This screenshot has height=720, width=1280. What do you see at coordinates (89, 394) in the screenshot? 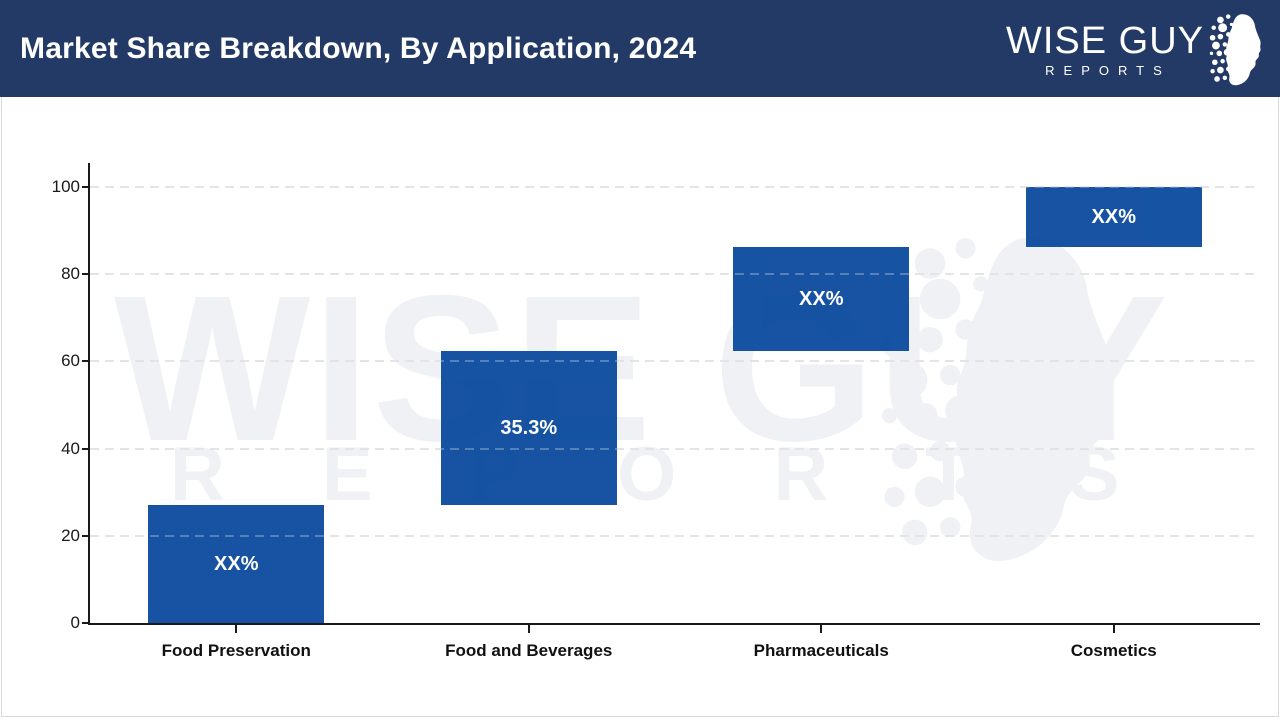
I see `y-axis-line` at bounding box center [89, 394].